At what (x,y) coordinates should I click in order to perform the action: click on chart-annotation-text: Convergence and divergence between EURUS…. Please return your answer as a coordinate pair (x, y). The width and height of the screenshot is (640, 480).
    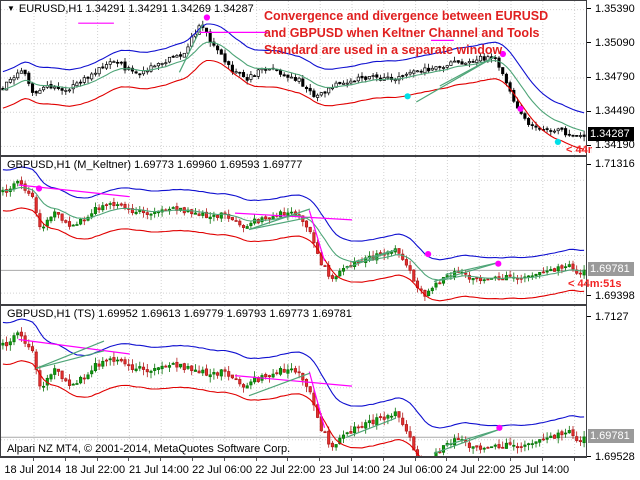
    Looking at the image, I should click on (406, 33).